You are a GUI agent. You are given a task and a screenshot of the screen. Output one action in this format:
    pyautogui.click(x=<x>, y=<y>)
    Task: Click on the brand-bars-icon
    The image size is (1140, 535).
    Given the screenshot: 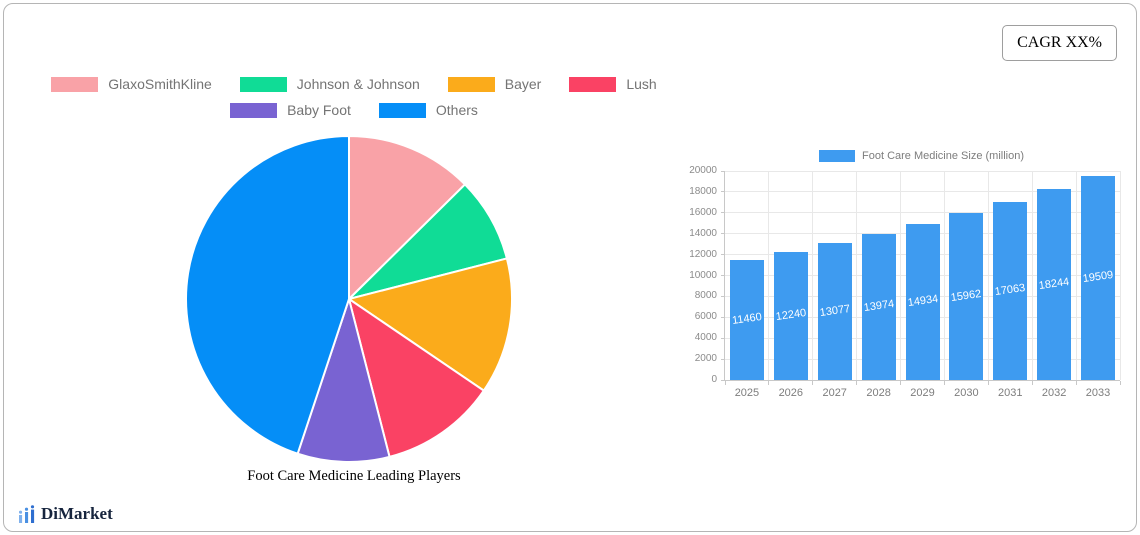 What is the action you would take?
    pyautogui.click(x=27, y=513)
    